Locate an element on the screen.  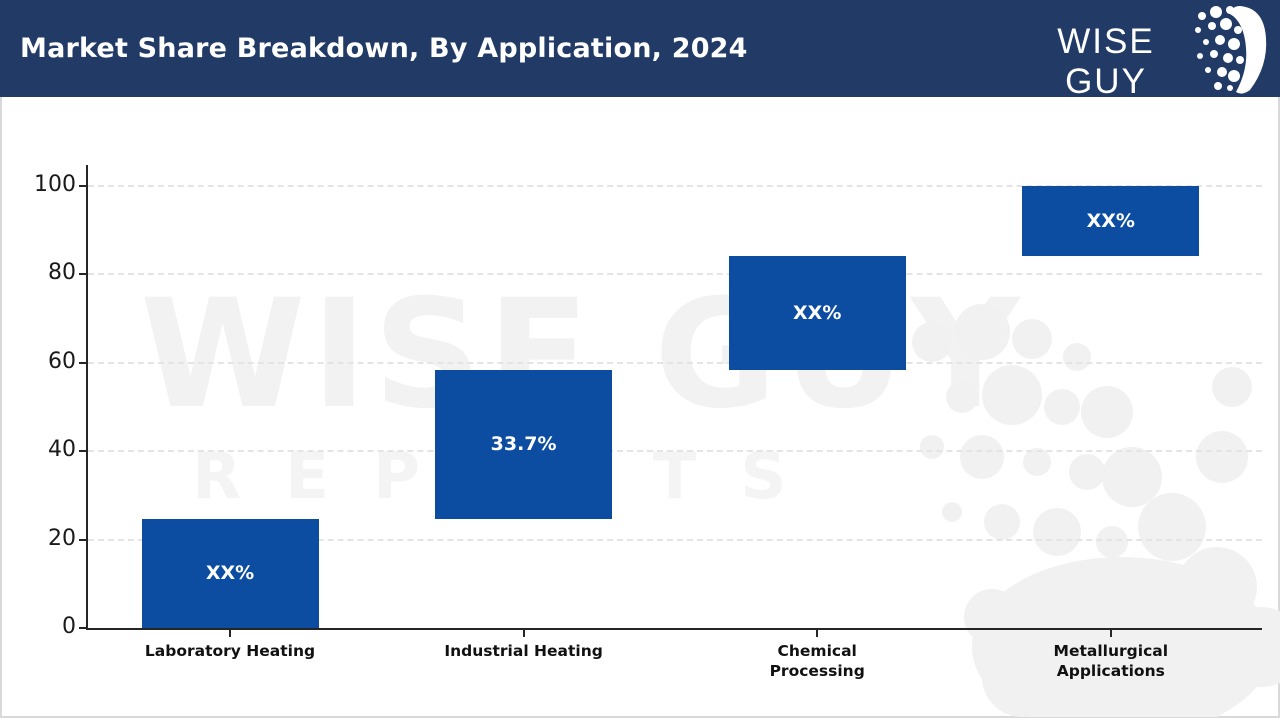
y-tick-label: 60 is located at coordinates (62, 361).